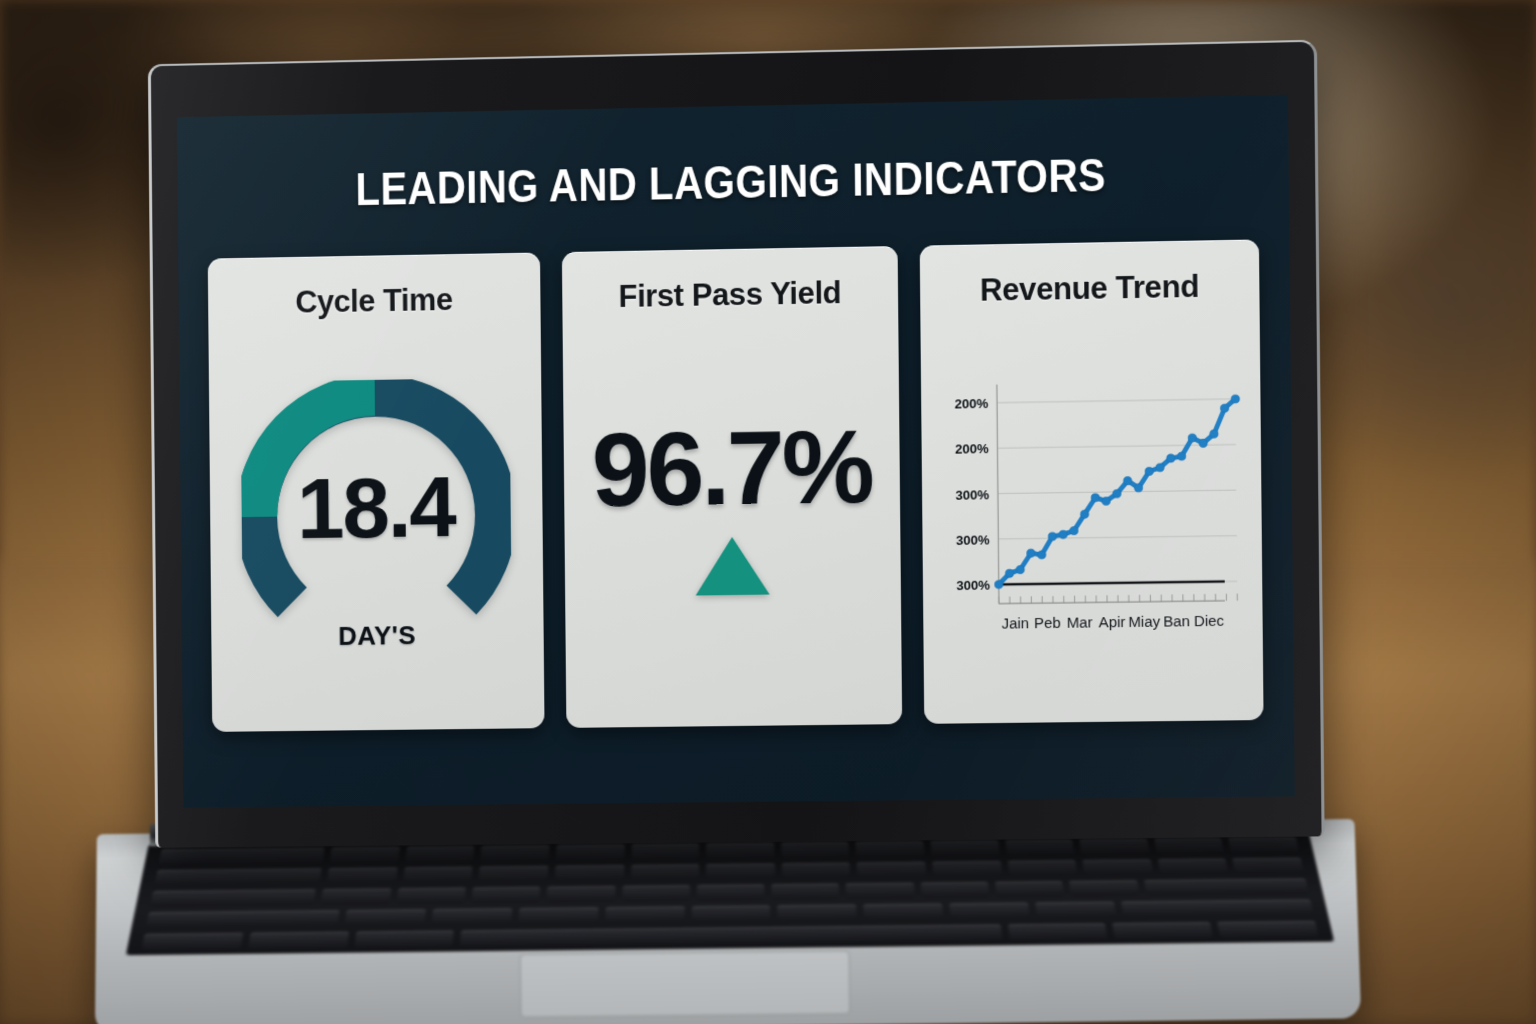 The width and height of the screenshot is (1536, 1024). What do you see at coordinates (998, 493) in the screenshot?
I see `y-axis-line` at bounding box center [998, 493].